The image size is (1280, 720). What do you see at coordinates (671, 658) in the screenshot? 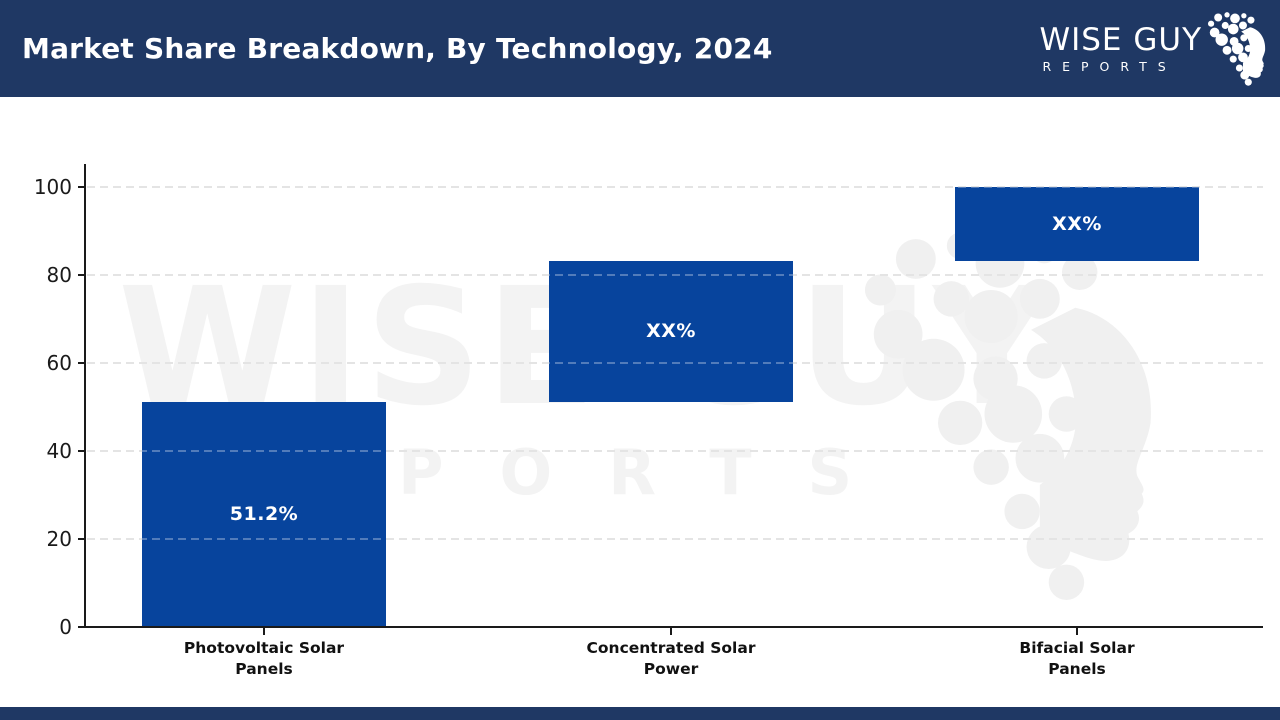
I see `category-label-2: Concentrated Solar Power` at bounding box center [671, 658].